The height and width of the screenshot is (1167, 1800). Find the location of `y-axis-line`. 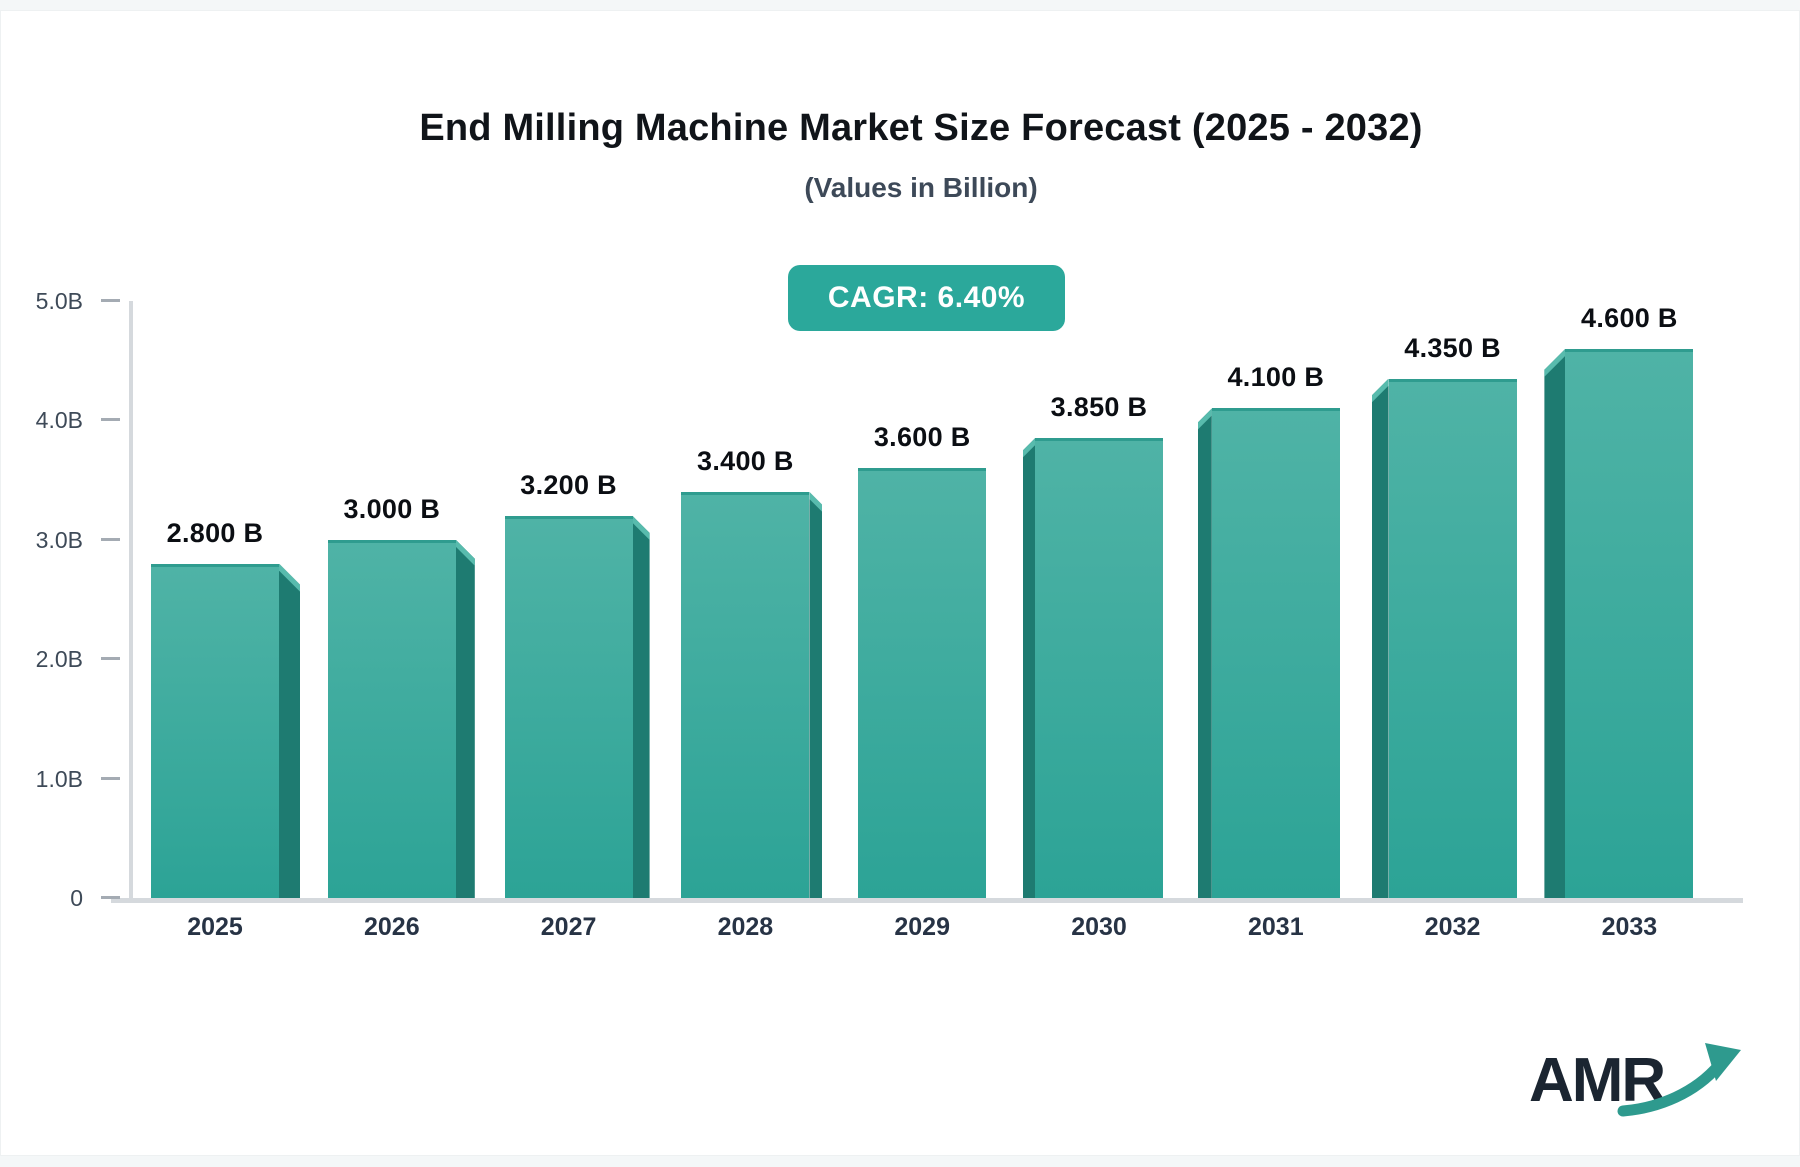

y-axis-line is located at coordinates (131, 600).